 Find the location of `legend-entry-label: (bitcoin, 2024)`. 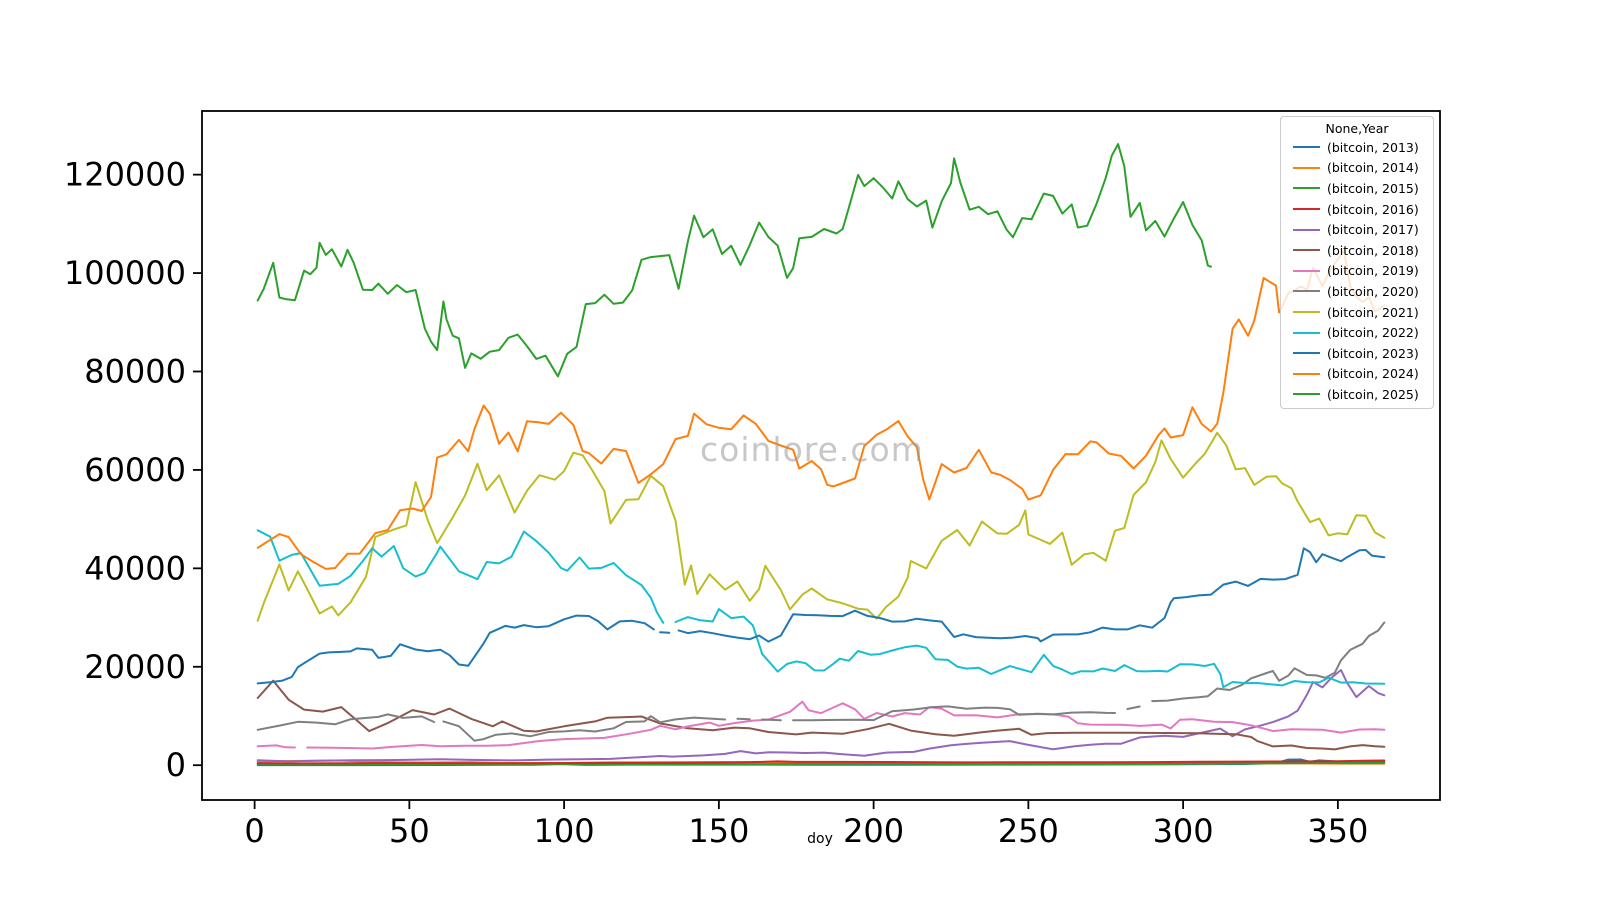

legend-entry-label: (bitcoin, 2024) is located at coordinates (1373, 374).